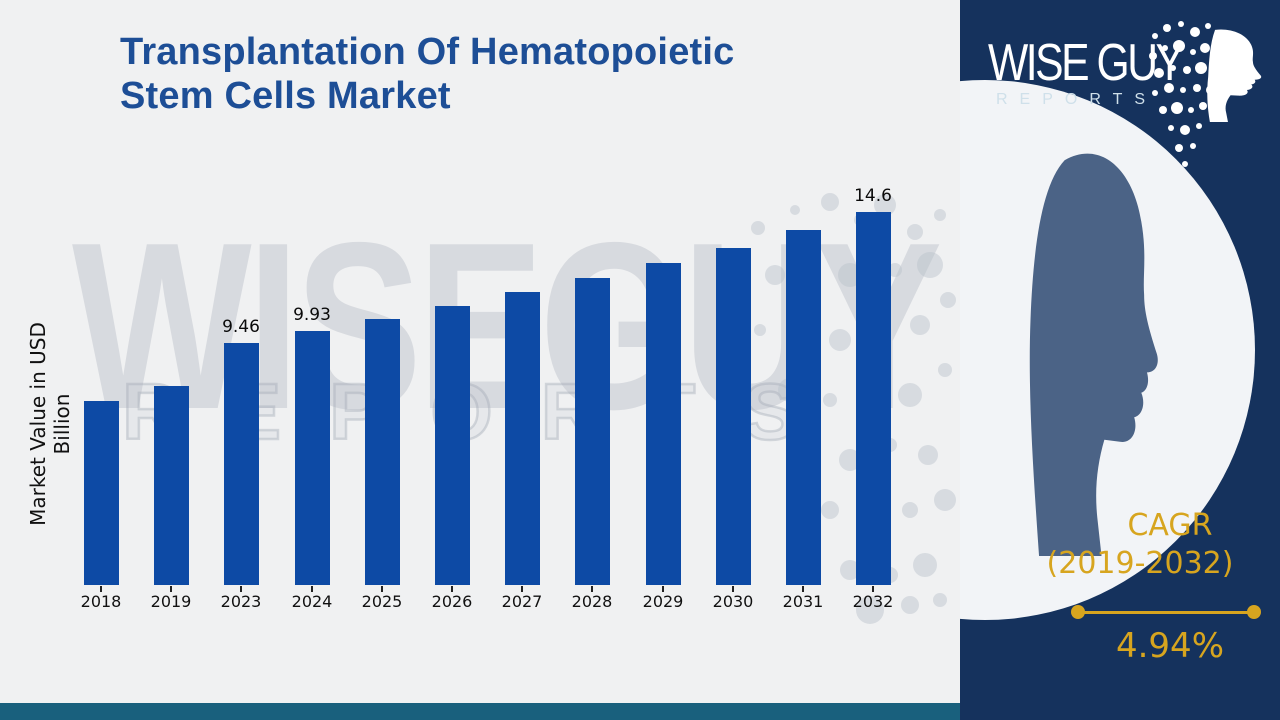 Image resolution: width=1280 pixels, height=720 pixels. What do you see at coordinates (803, 589) in the screenshot?
I see `x-tick-2031` at bounding box center [803, 589].